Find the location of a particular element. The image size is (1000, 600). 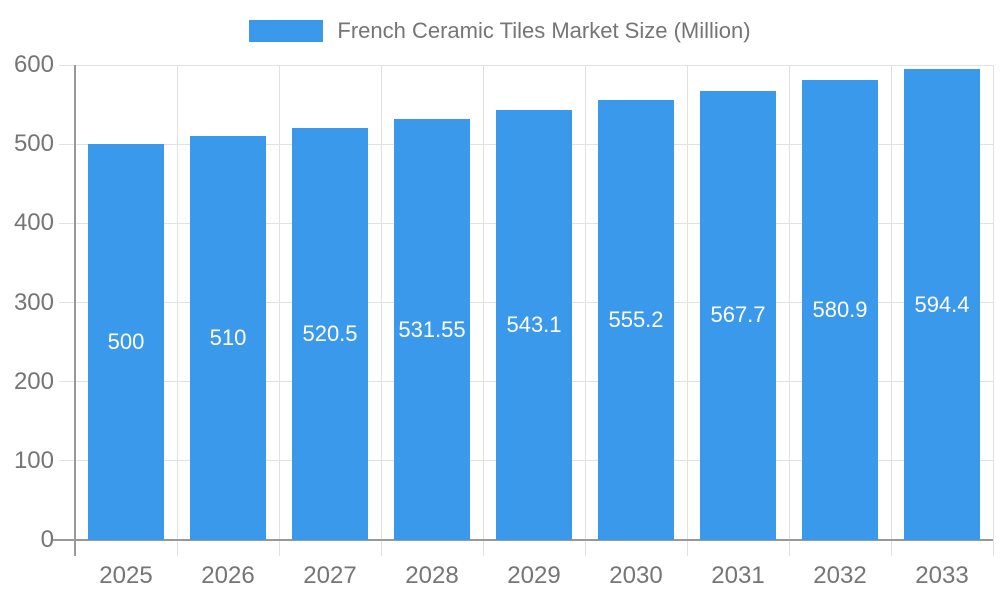

legend-swatch is located at coordinates (286, 31).